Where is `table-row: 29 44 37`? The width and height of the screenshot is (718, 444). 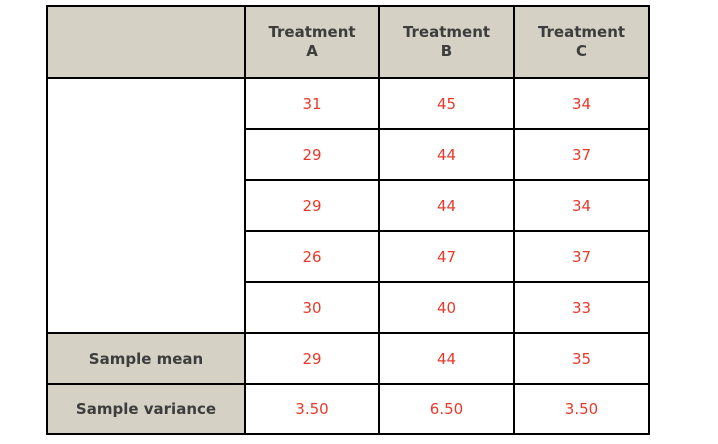
table-row: 29 44 37 is located at coordinates (348, 154).